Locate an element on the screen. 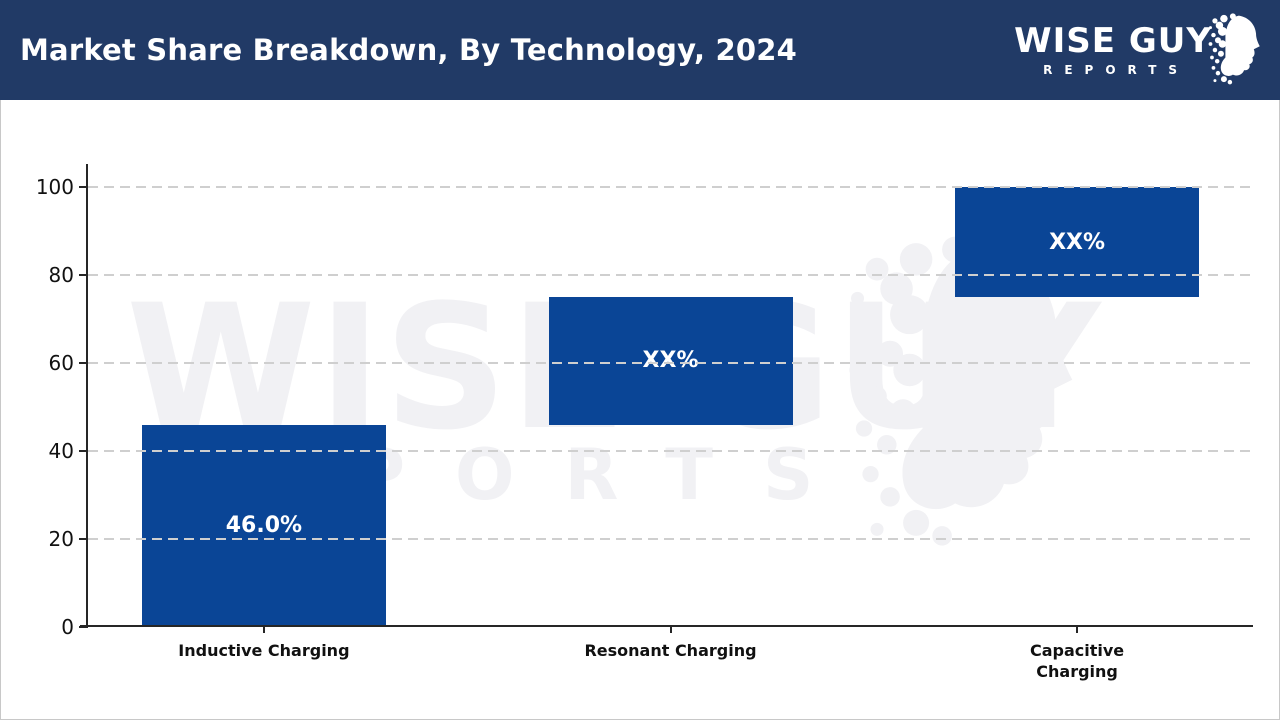 The width and height of the screenshot is (1280, 720). y-tick-label: 20 is located at coordinates (61, 539).